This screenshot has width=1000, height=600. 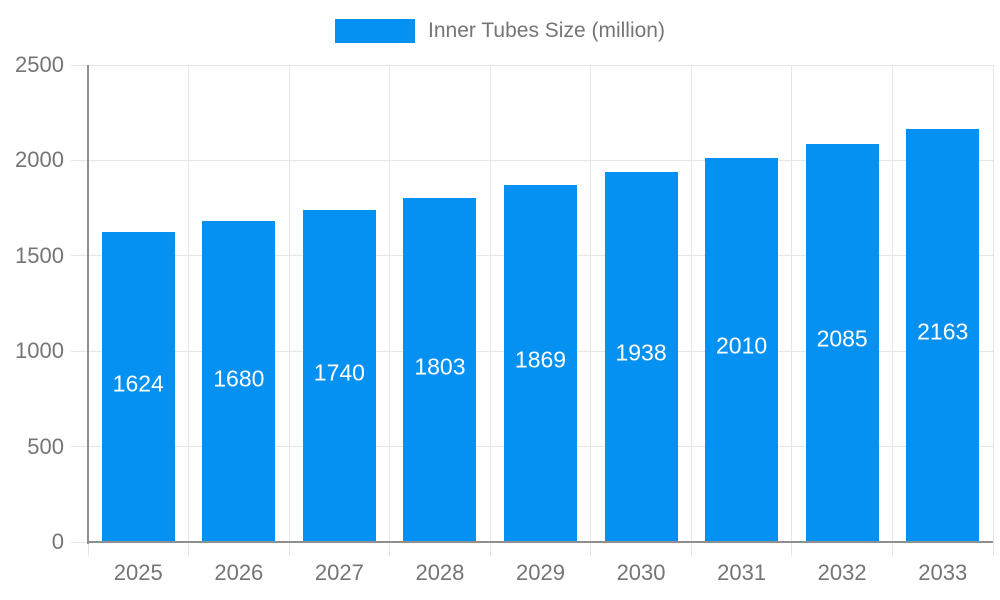 I want to click on legend-series-label: Inner Tubes Size (million), so click(x=546, y=30).